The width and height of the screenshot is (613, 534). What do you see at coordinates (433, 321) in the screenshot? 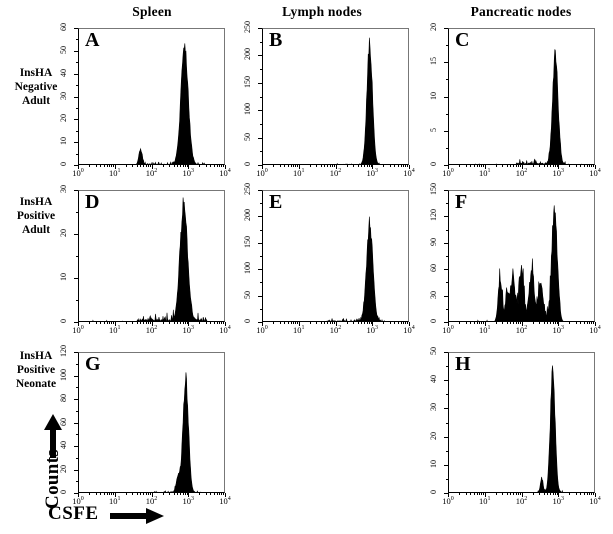
I see `y-tick-label: 0` at bounding box center [433, 321].